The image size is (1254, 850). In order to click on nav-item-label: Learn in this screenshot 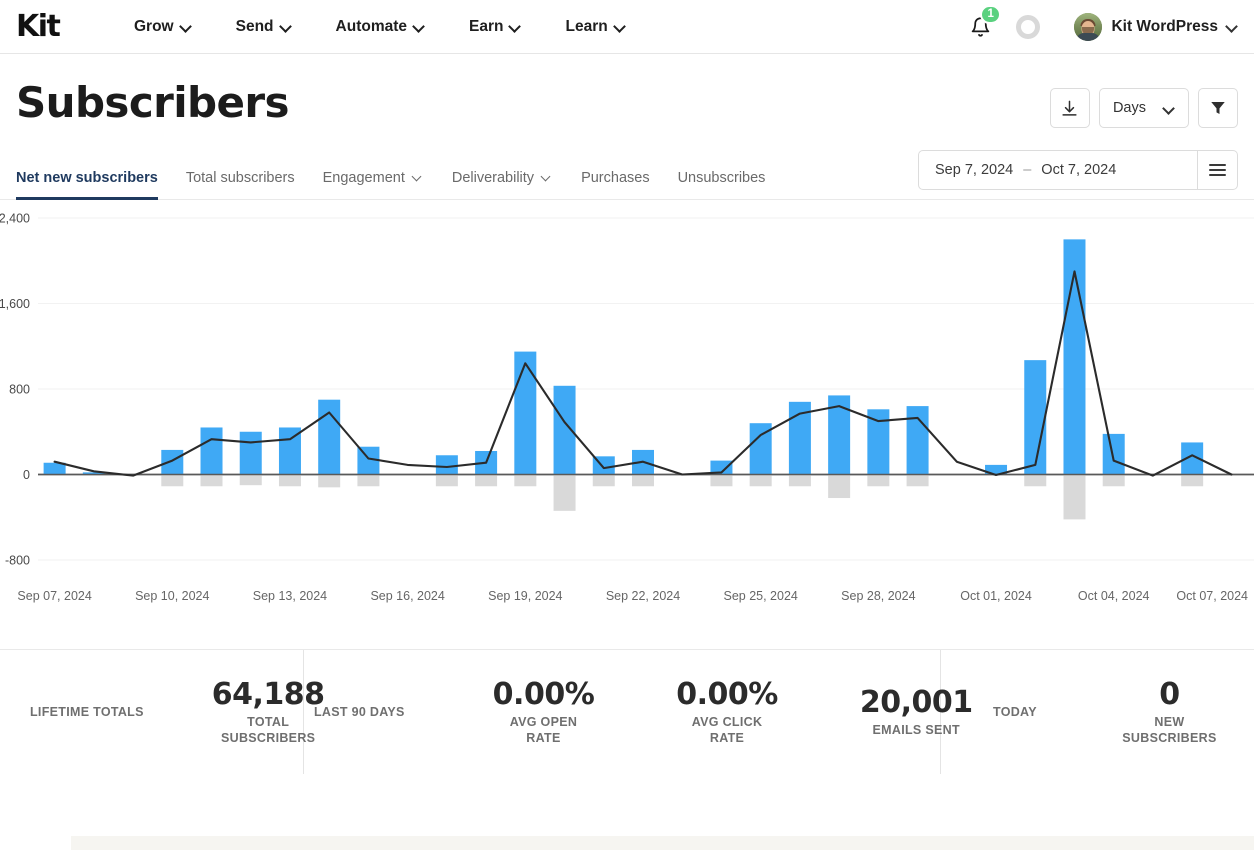, I will do `click(586, 26)`.